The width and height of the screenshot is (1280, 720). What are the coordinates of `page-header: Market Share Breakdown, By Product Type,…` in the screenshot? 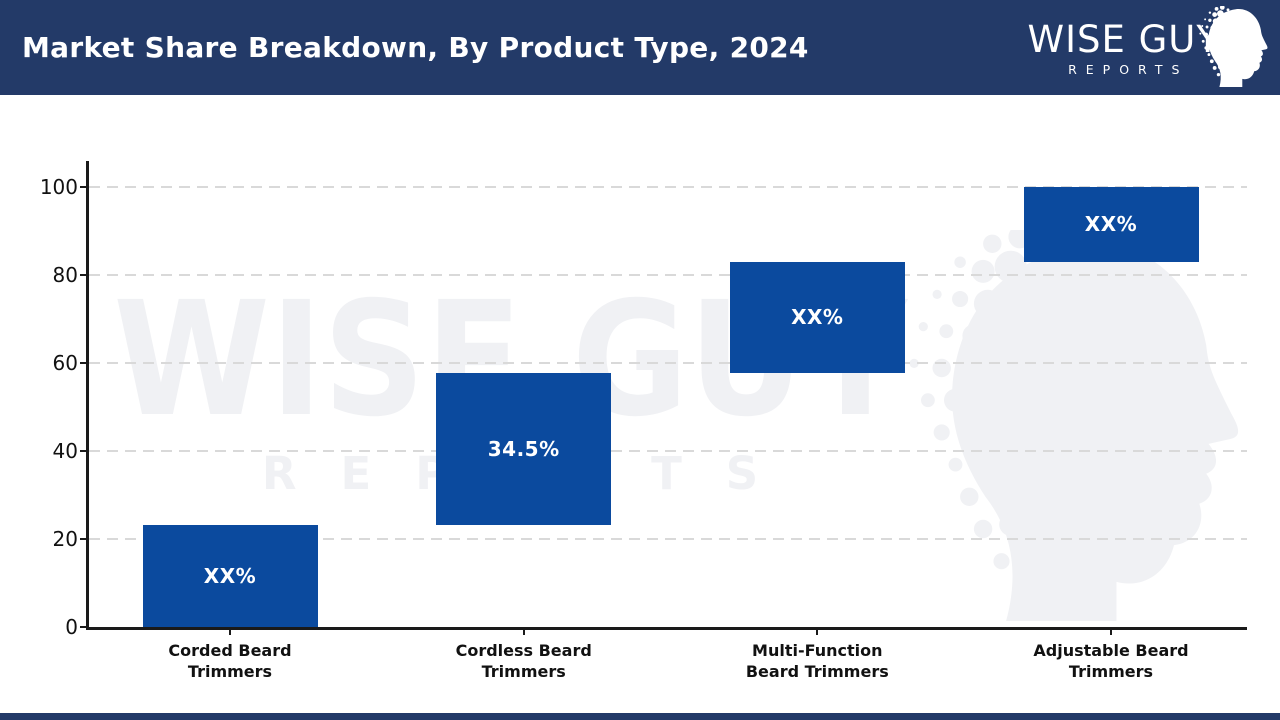 It's located at (640, 47).